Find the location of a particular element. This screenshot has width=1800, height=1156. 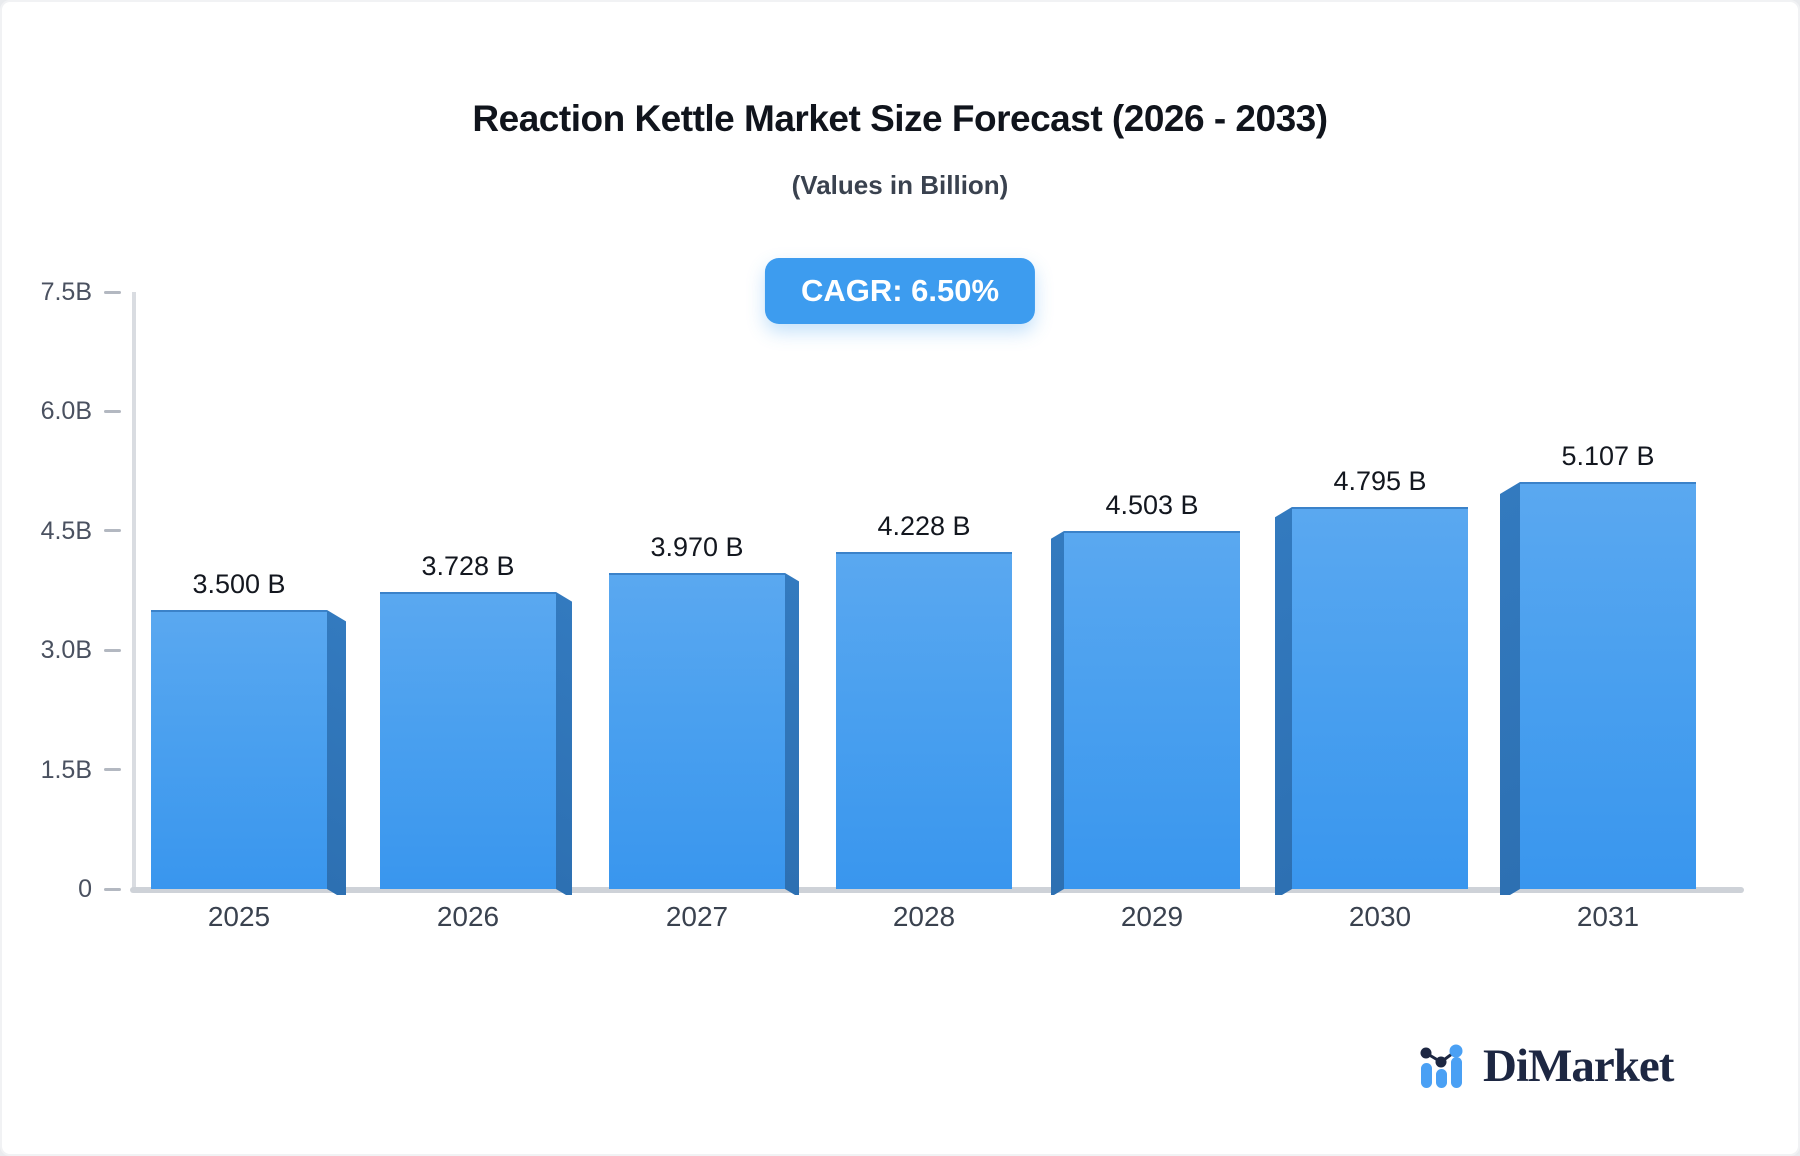

bar-2027 is located at coordinates (697, 731).